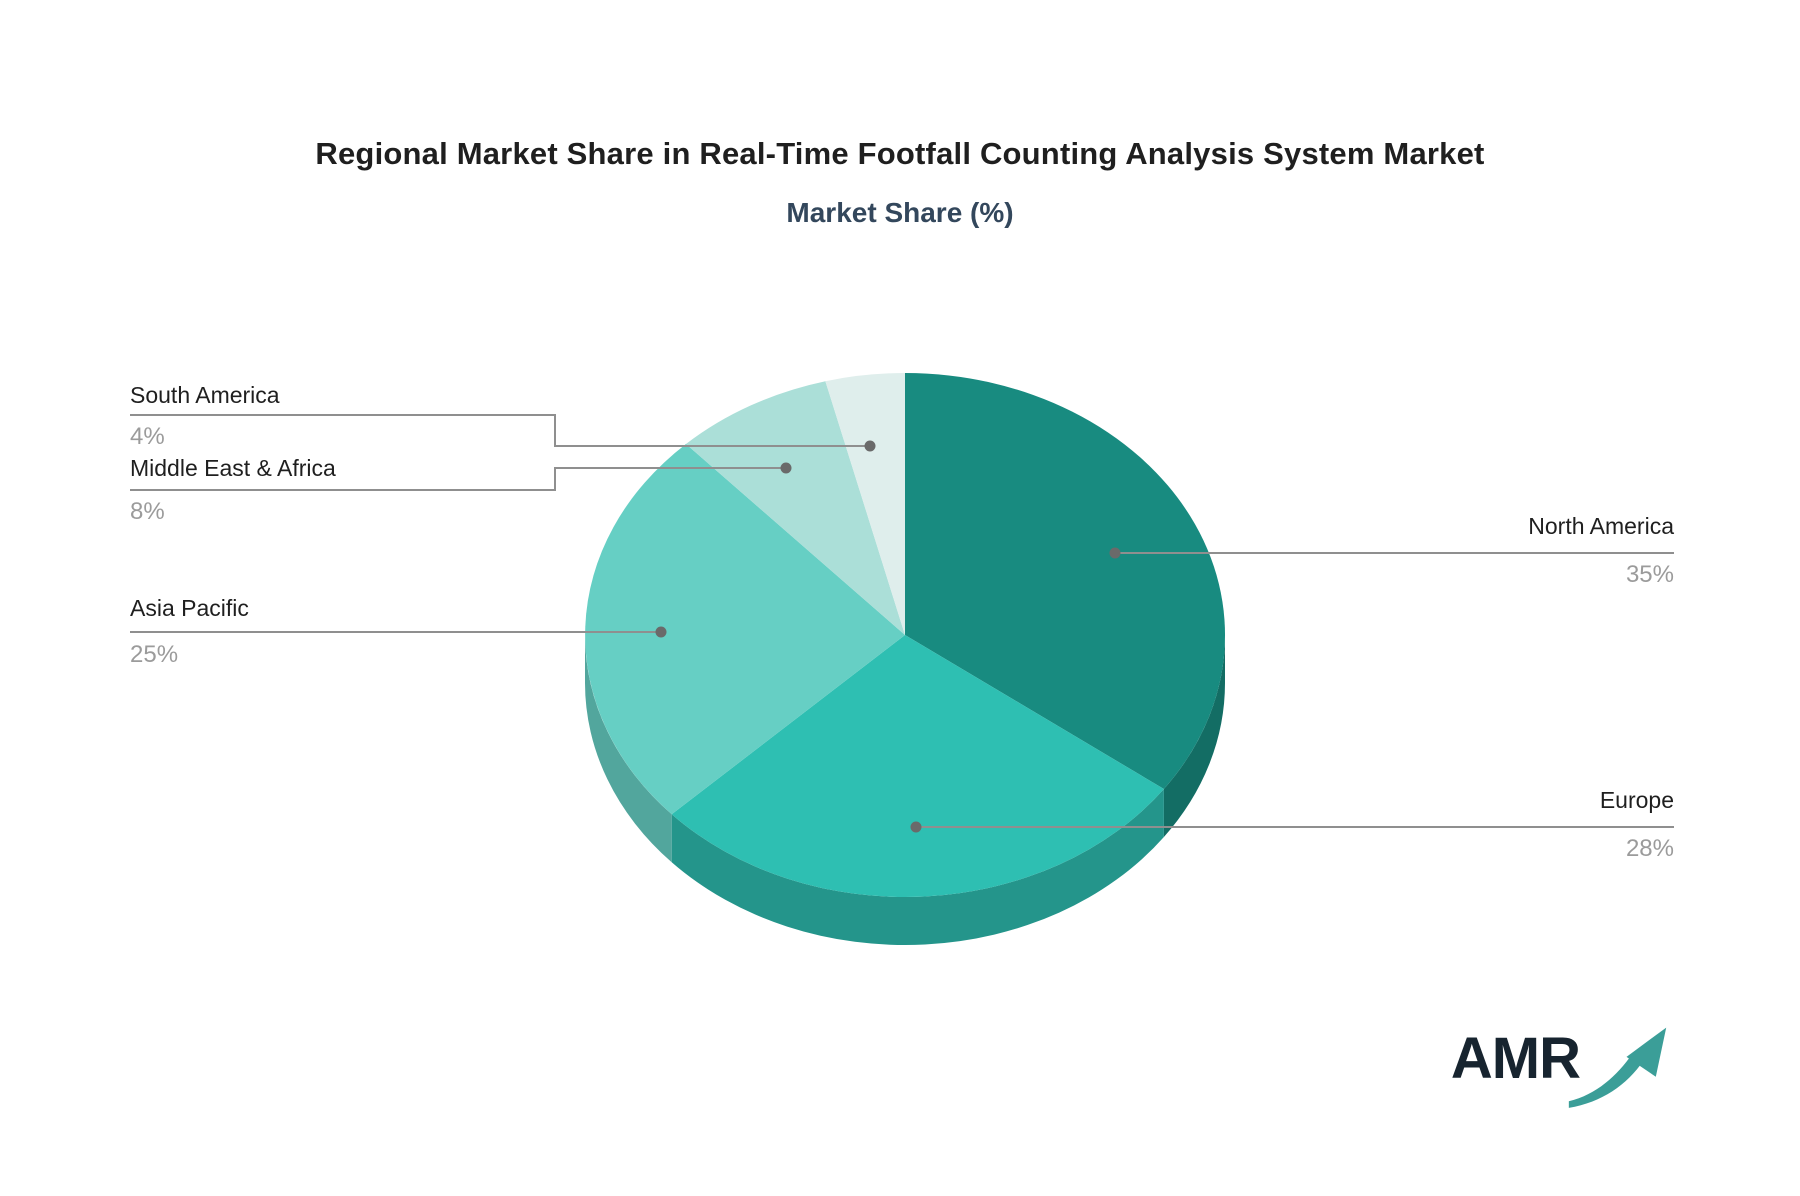 Image resolution: width=1800 pixels, height=1196 pixels. What do you see at coordinates (1649, 848) in the screenshot?
I see `callout-value-text: 28%` at bounding box center [1649, 848].